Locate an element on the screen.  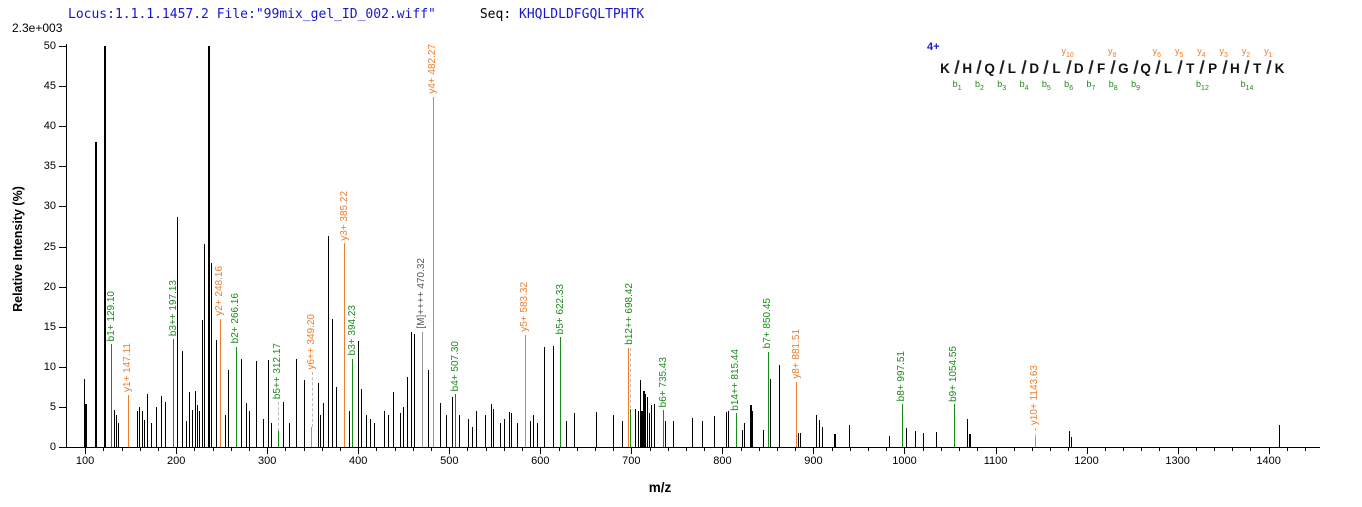
x-tick-label: 800 is located at coordinates (722, 461).